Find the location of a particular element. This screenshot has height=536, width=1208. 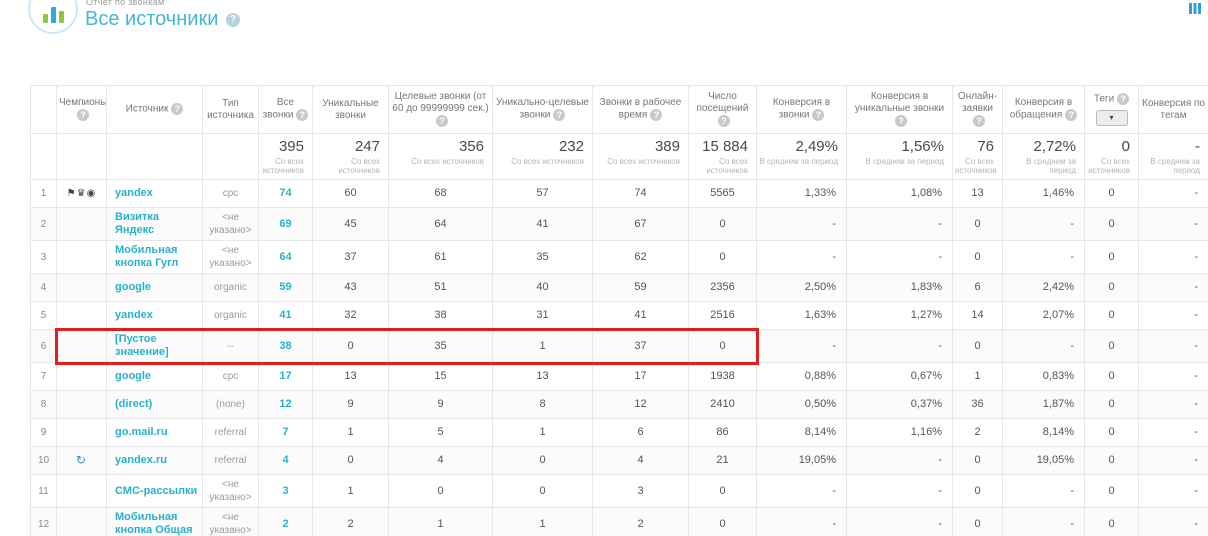

badge-icon: ◉ is located at coordinates (91, 193).